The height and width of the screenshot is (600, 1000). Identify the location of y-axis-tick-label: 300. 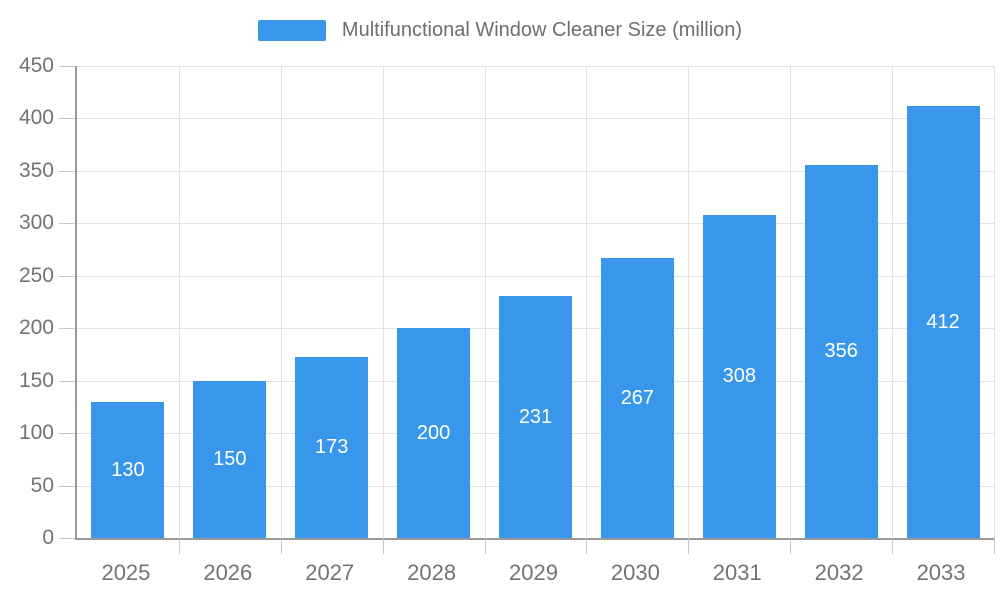
(36, 223).